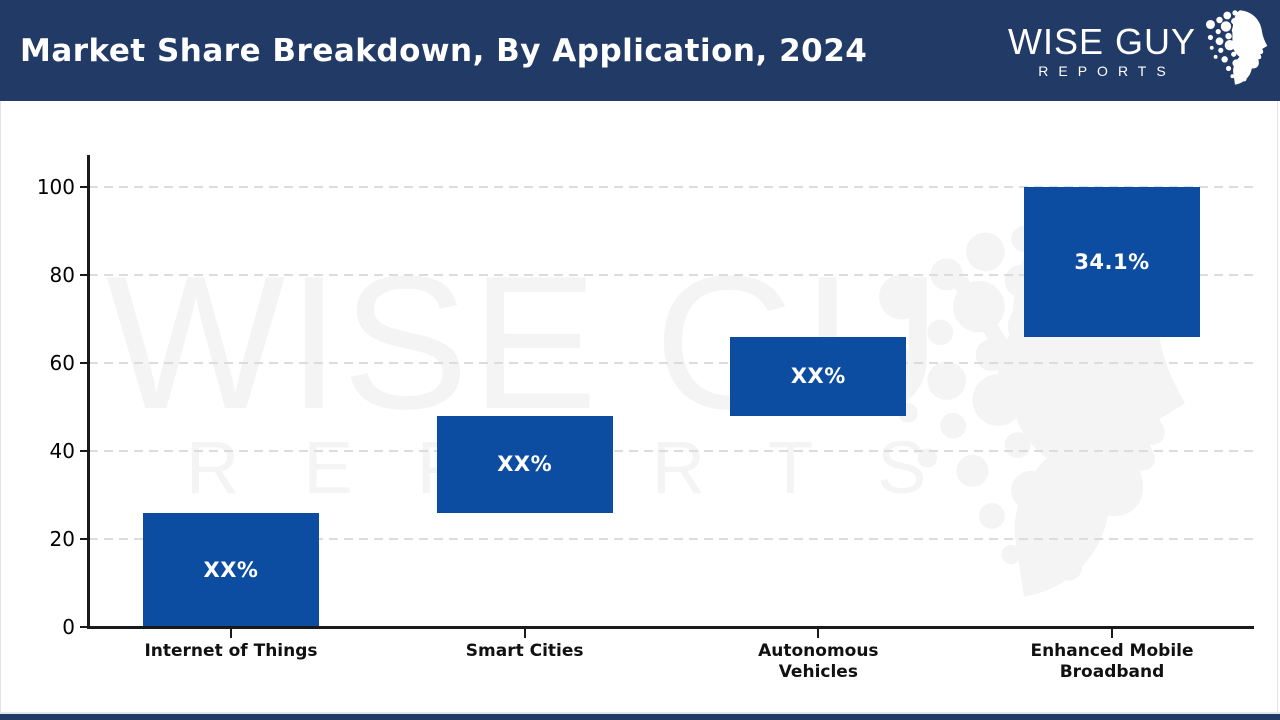 Image resolution: width=1280 pixels, height=720 pixels. I want to click on footer-bar, so click(640, 717).